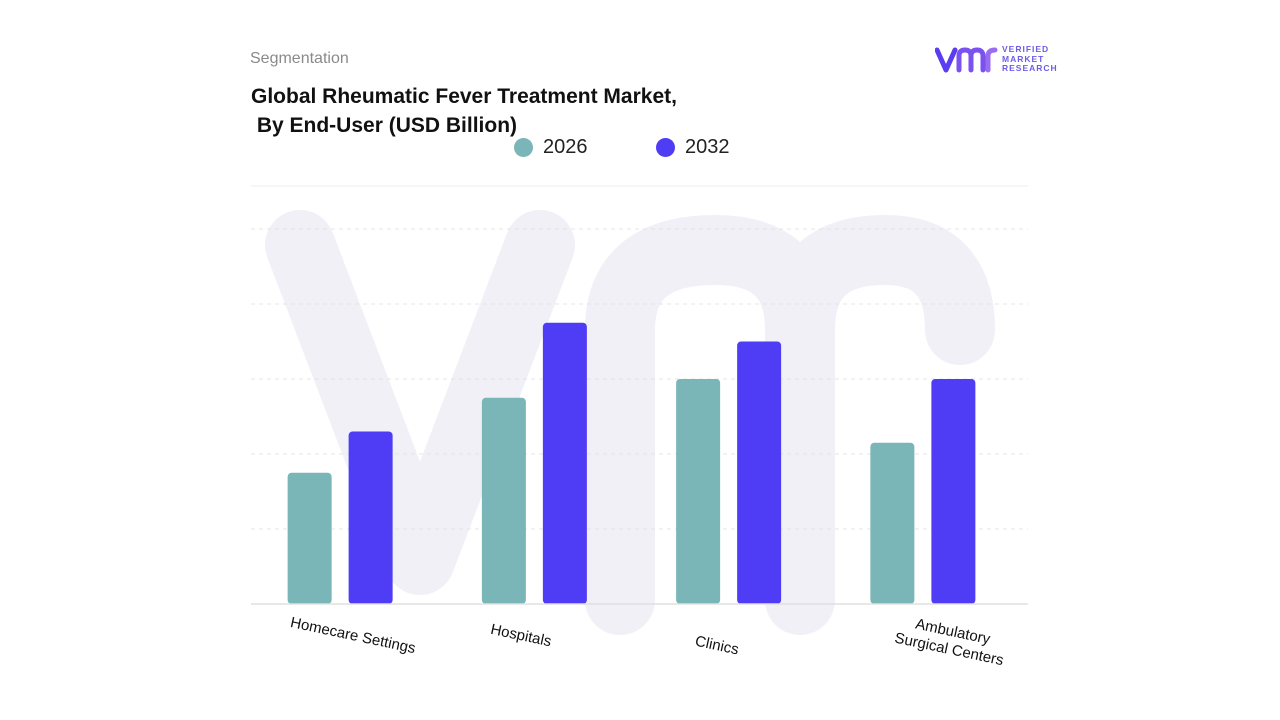  I want to click on bar-2026-clinics, so click(698, 491).